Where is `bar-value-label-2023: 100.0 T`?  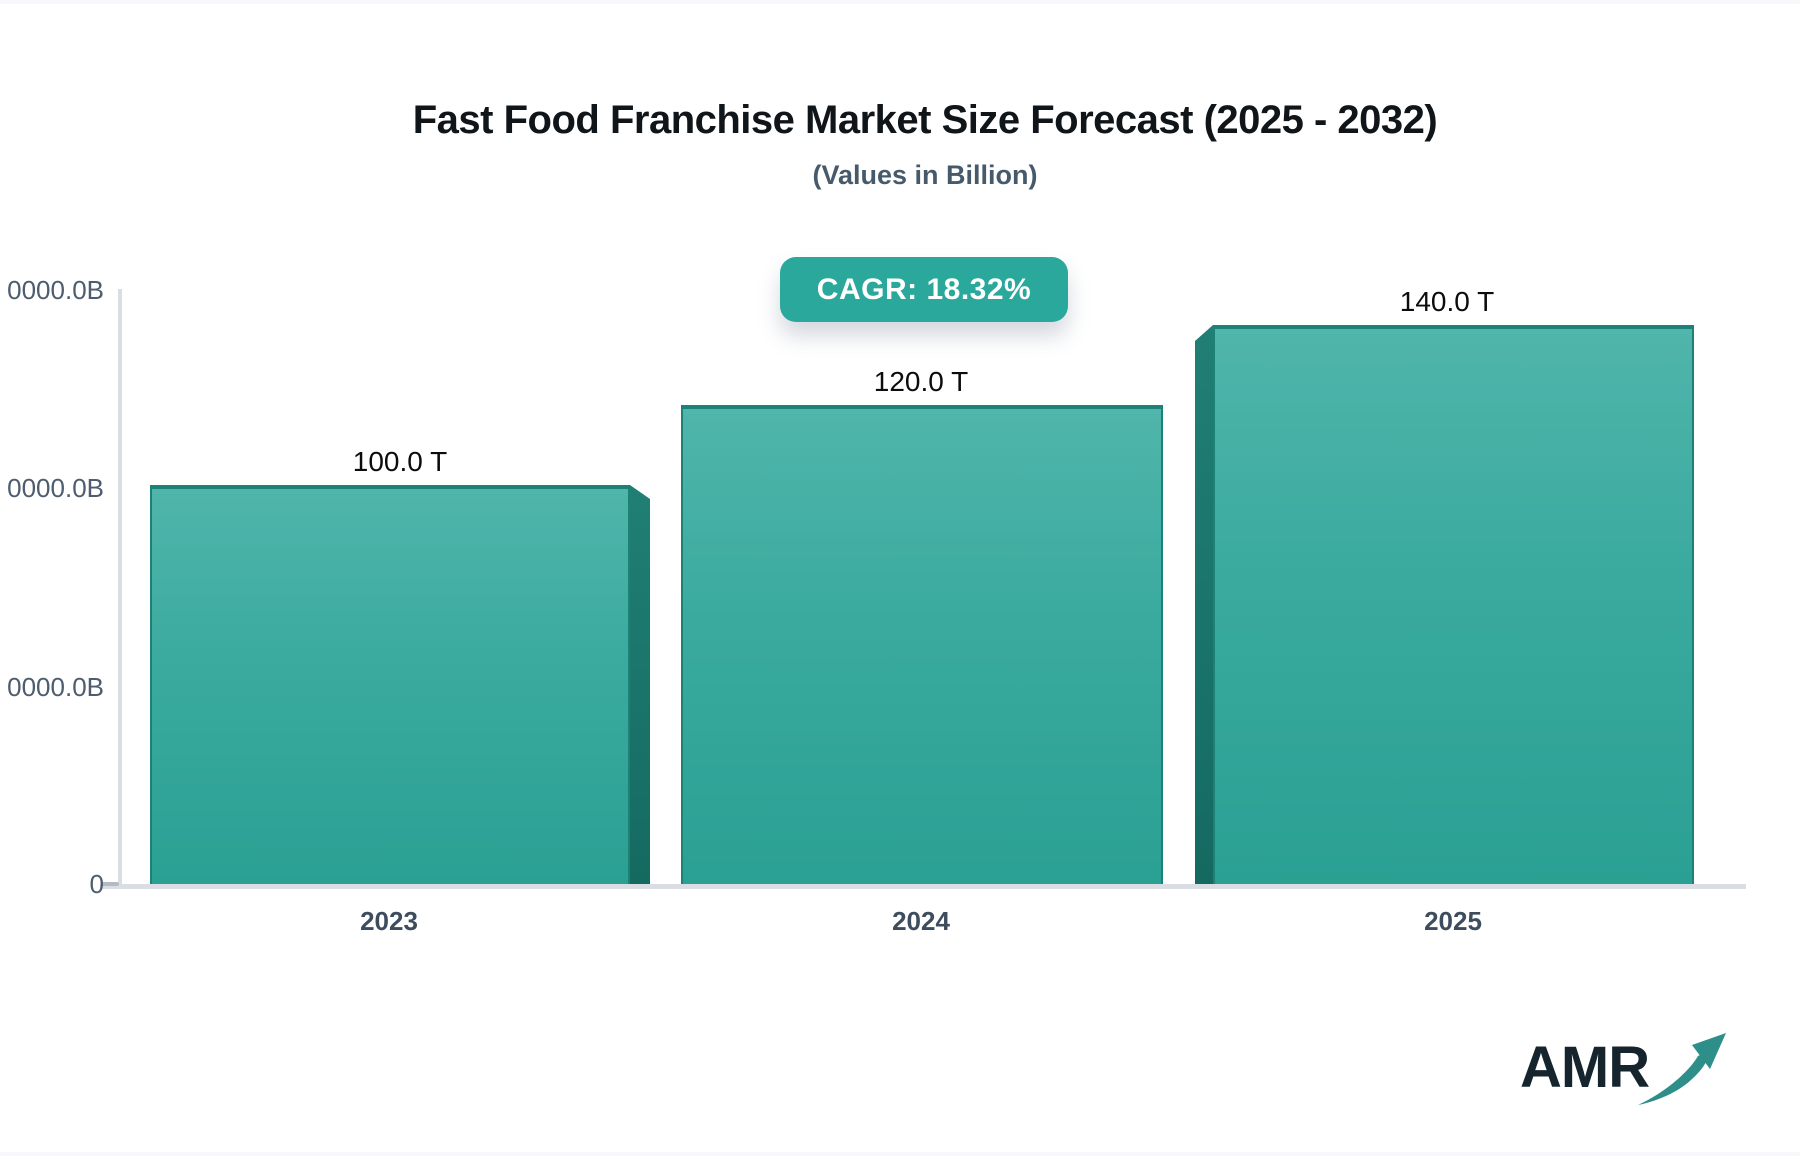 bar-value-label-2023: 100.0 T is located at coordinates (400, 461).